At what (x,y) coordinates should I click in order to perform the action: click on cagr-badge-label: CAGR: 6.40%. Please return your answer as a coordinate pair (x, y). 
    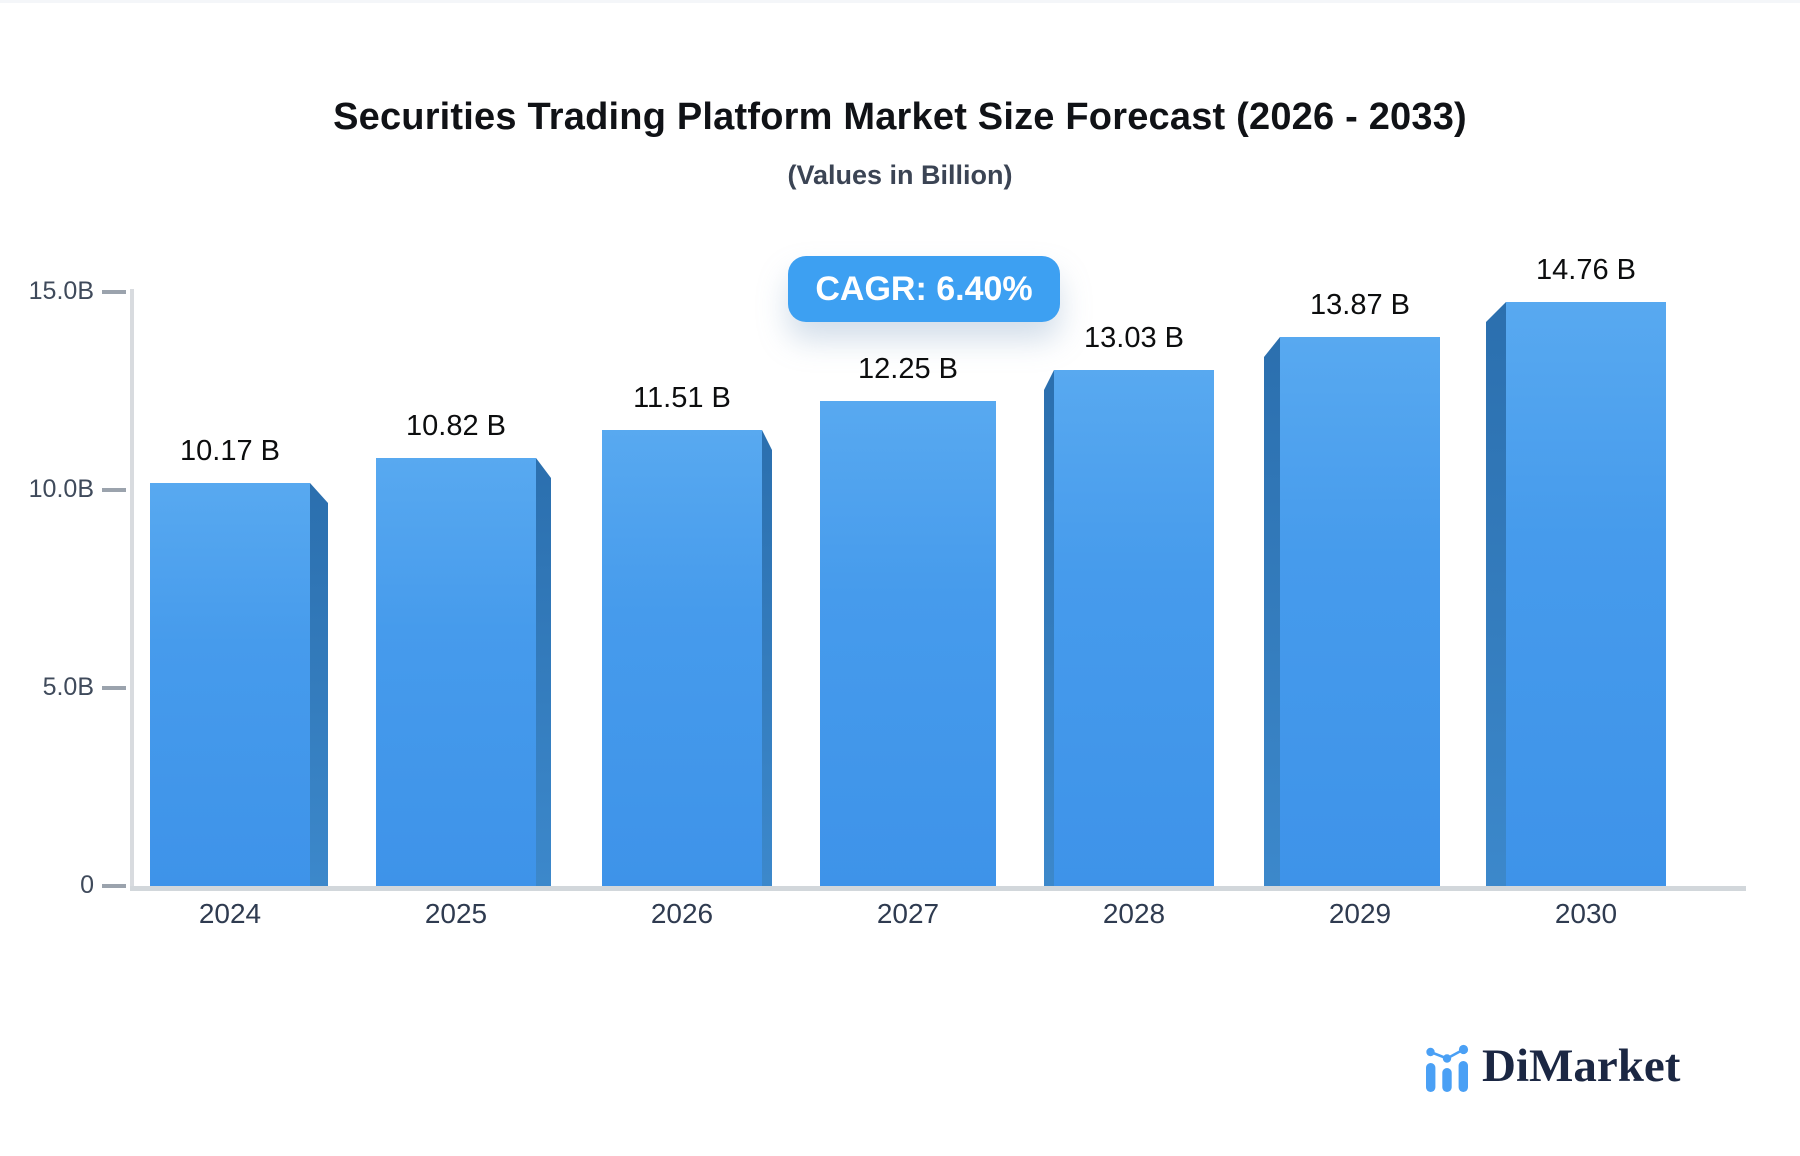
    Looking at the image, I should click on (924, 288).